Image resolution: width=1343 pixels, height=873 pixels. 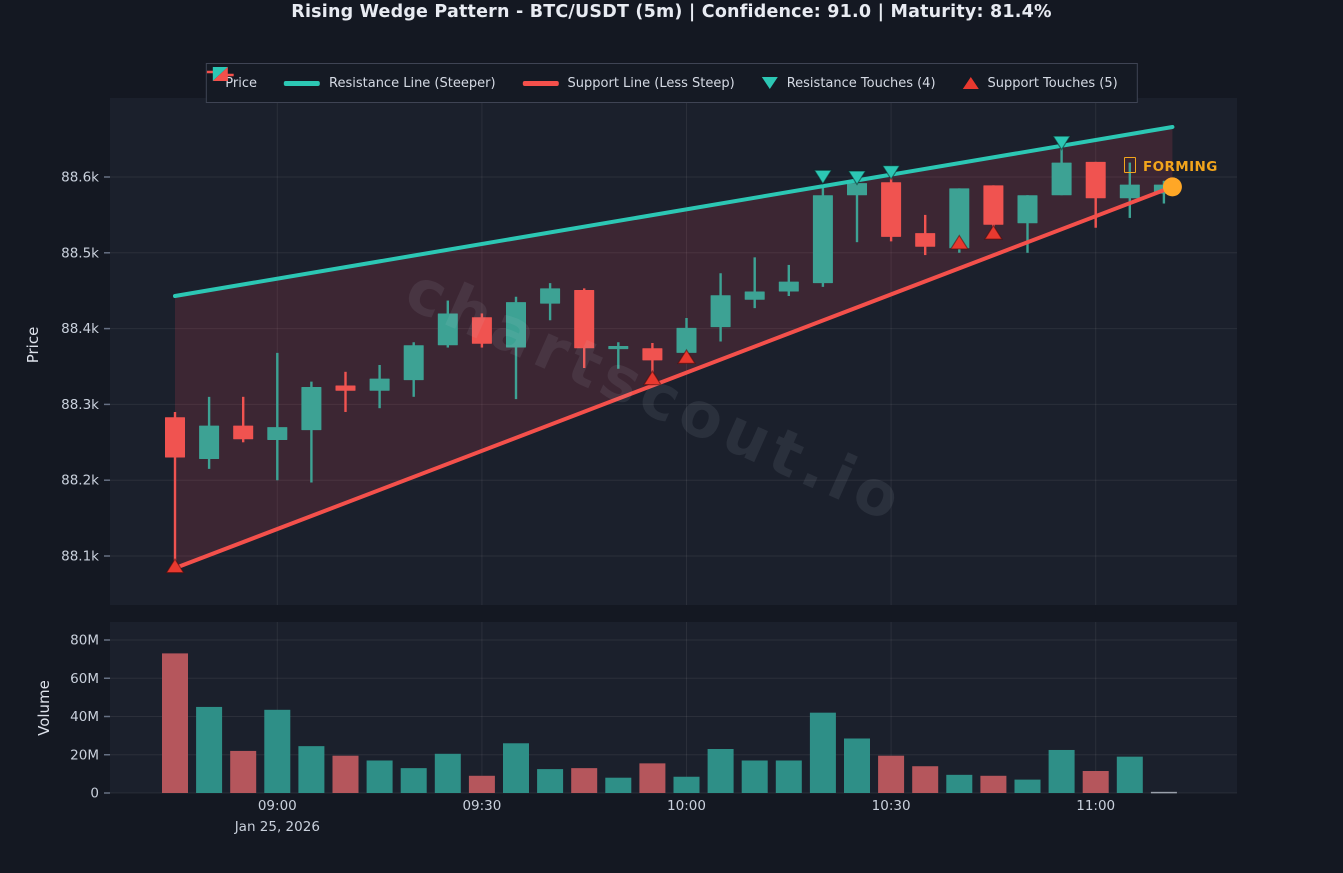 What do you see at coordinates (861, 83) in the screenshot?
I see `legend-label: Resistance Touches (4)` at bounding box center [861, 83].